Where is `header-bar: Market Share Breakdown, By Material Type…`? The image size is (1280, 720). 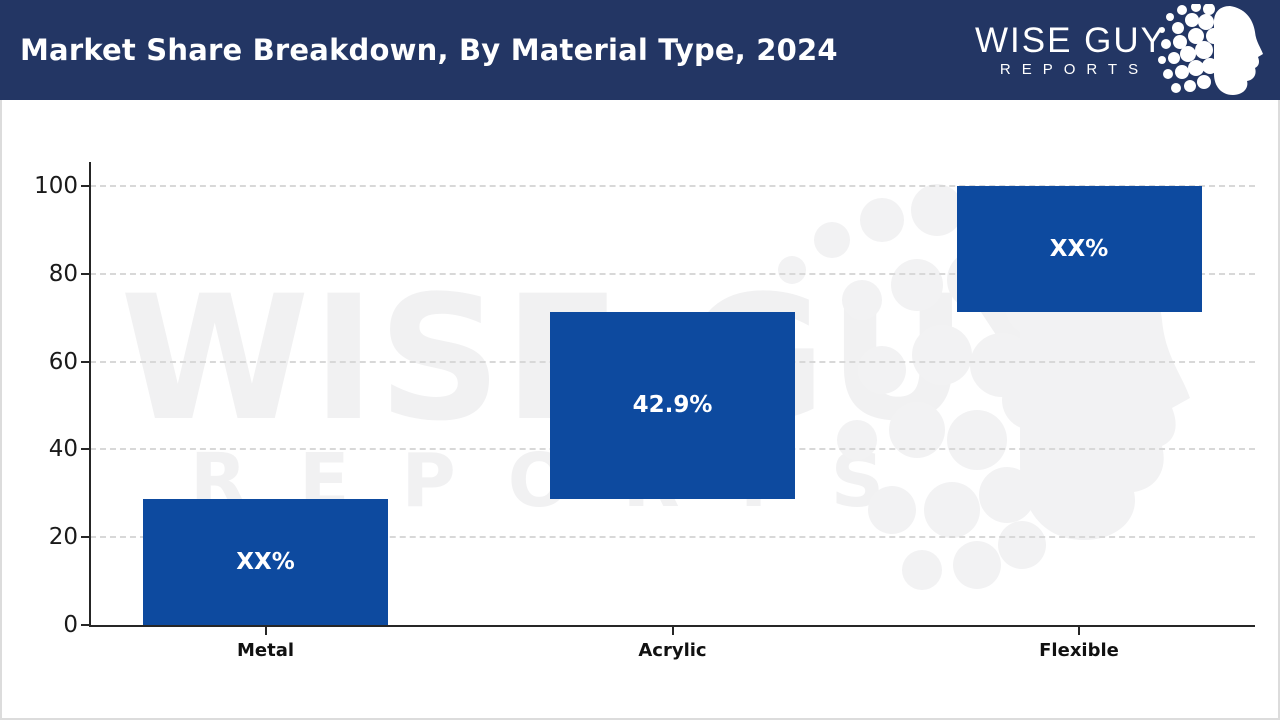
header-bar: Market Share Breakdown, By Material Type… is located at coordinates (640, 50).